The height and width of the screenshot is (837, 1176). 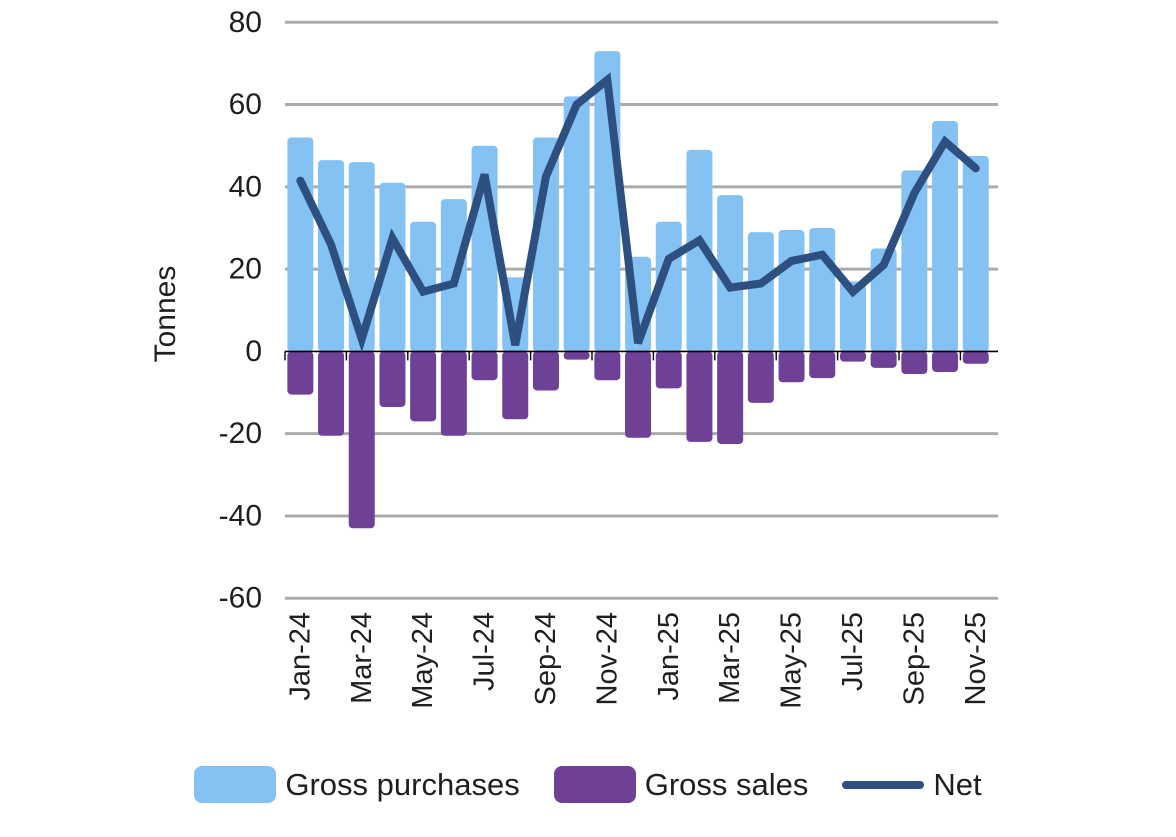 I want to click on y-axis-title: Tonnes, so click(x=165, y=314).